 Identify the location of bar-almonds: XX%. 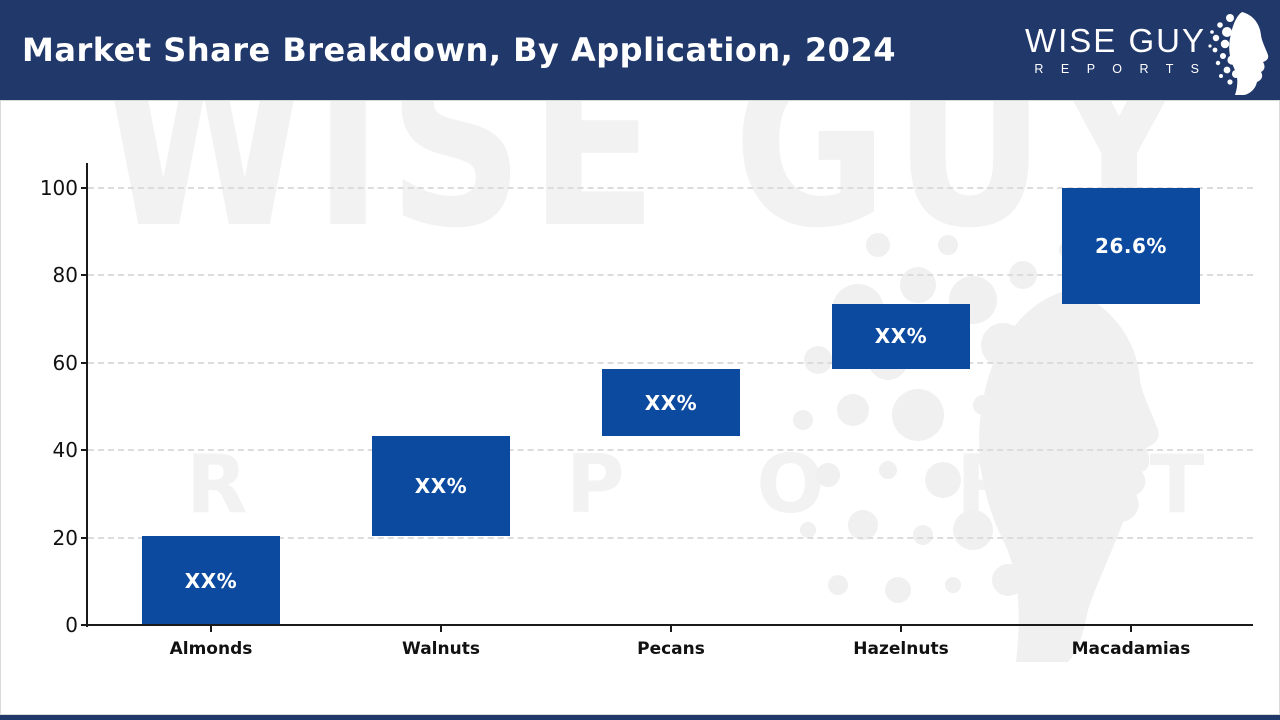
(211, 580).